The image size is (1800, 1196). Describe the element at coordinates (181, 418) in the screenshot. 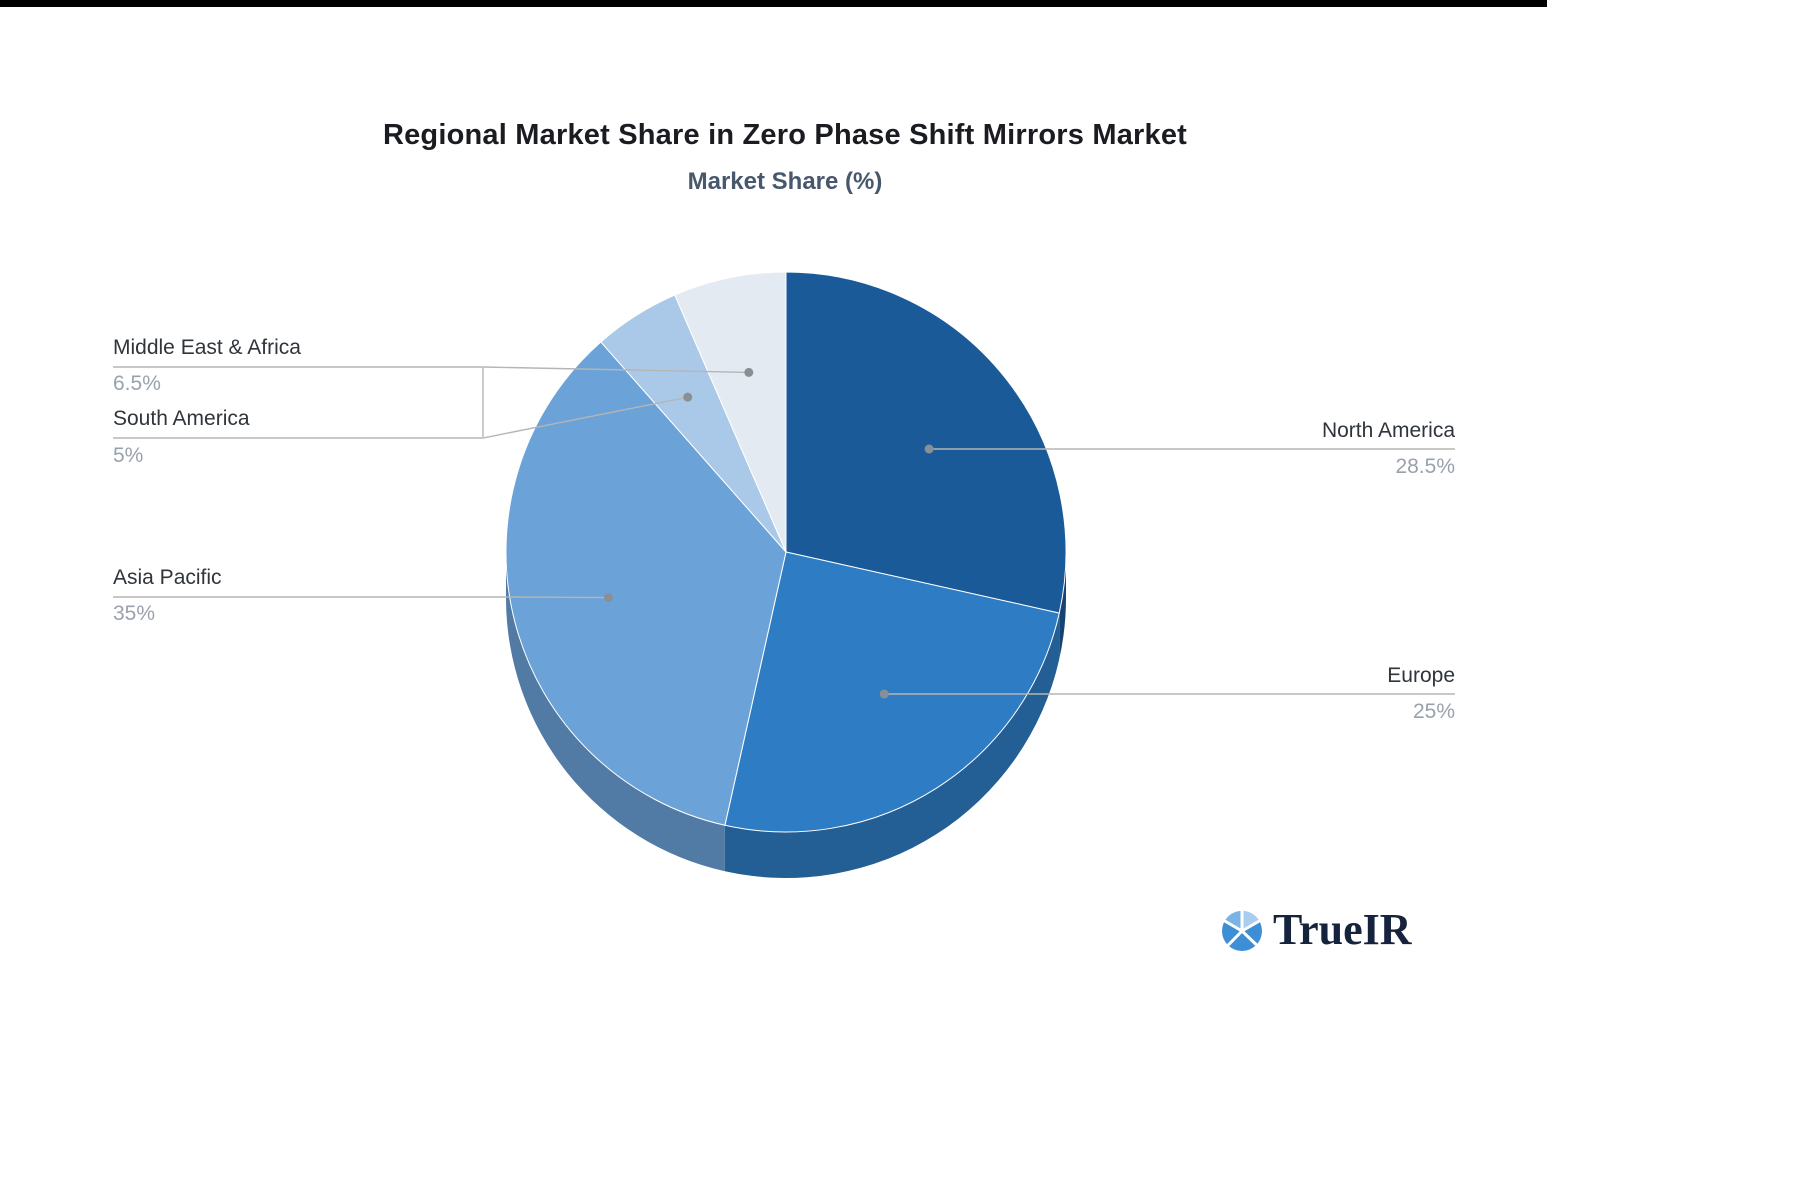

I see `label-south-america: South America` at that location.